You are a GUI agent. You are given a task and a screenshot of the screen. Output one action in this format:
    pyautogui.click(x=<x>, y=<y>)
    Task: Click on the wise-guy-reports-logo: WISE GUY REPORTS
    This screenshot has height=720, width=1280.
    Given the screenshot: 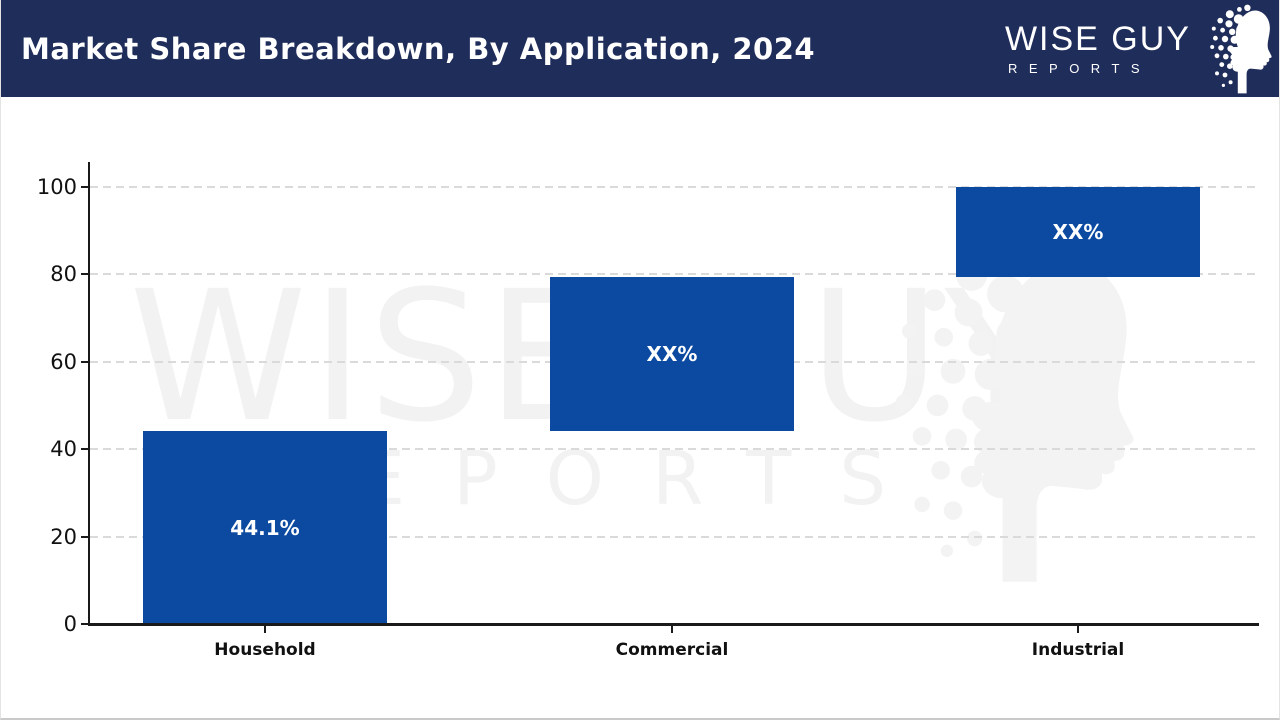 What is the action you would take?
    pyautogui.click(x=1139, y=49)
    